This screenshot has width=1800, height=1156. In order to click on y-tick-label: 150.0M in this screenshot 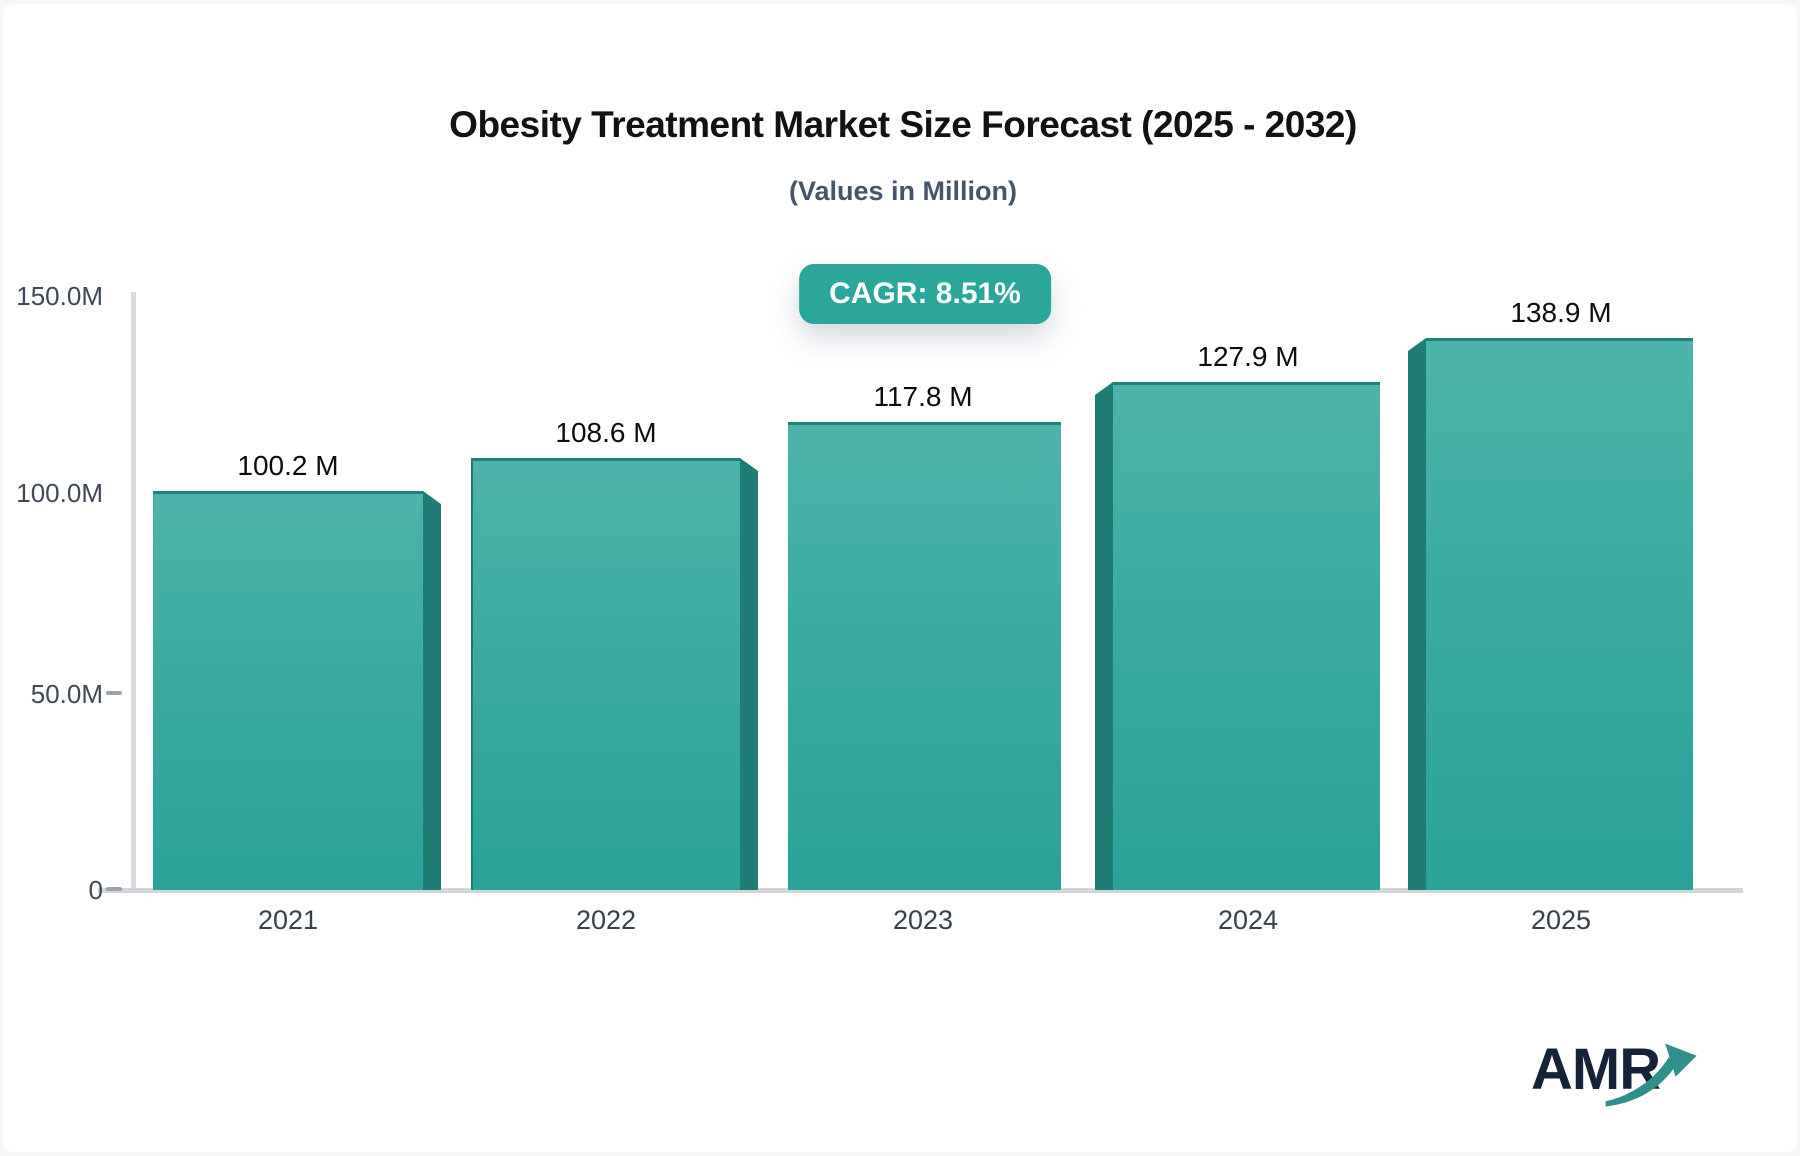, I will do `click(59, 296)`.